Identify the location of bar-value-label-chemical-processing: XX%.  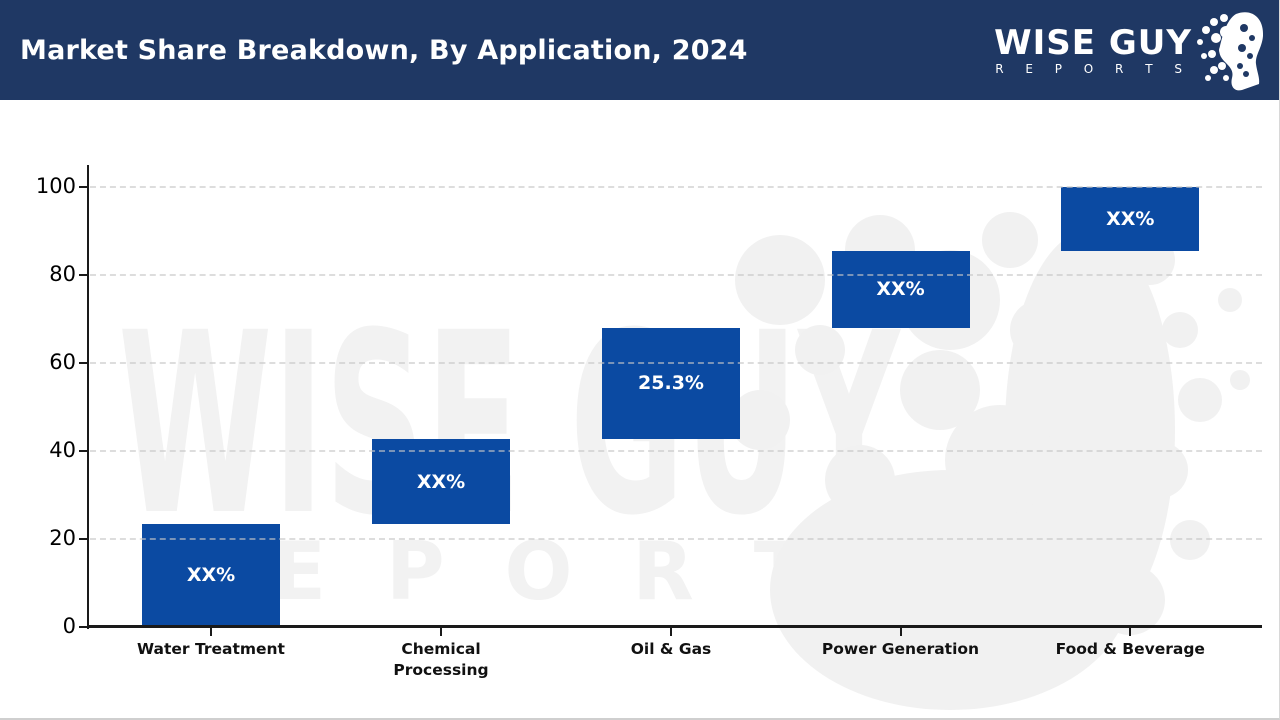
(441, 481).